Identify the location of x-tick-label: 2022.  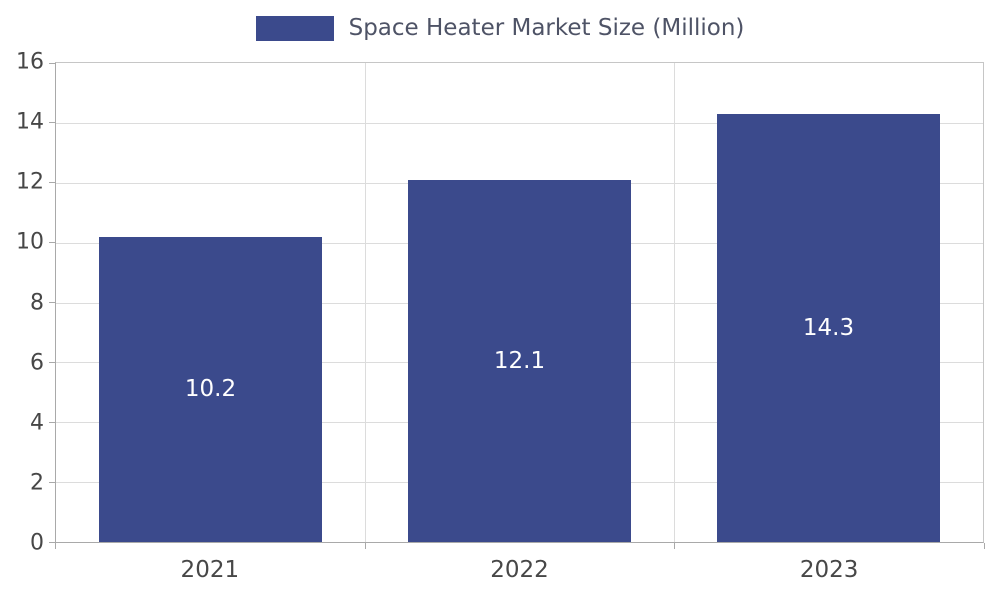
(519, 570).